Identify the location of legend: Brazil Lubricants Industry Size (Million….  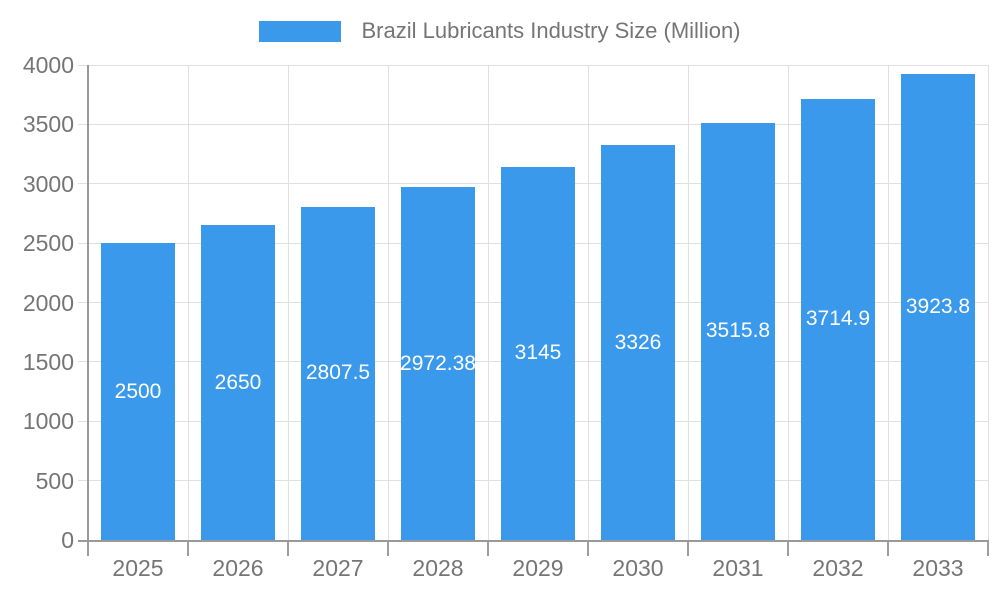
(500, 31).